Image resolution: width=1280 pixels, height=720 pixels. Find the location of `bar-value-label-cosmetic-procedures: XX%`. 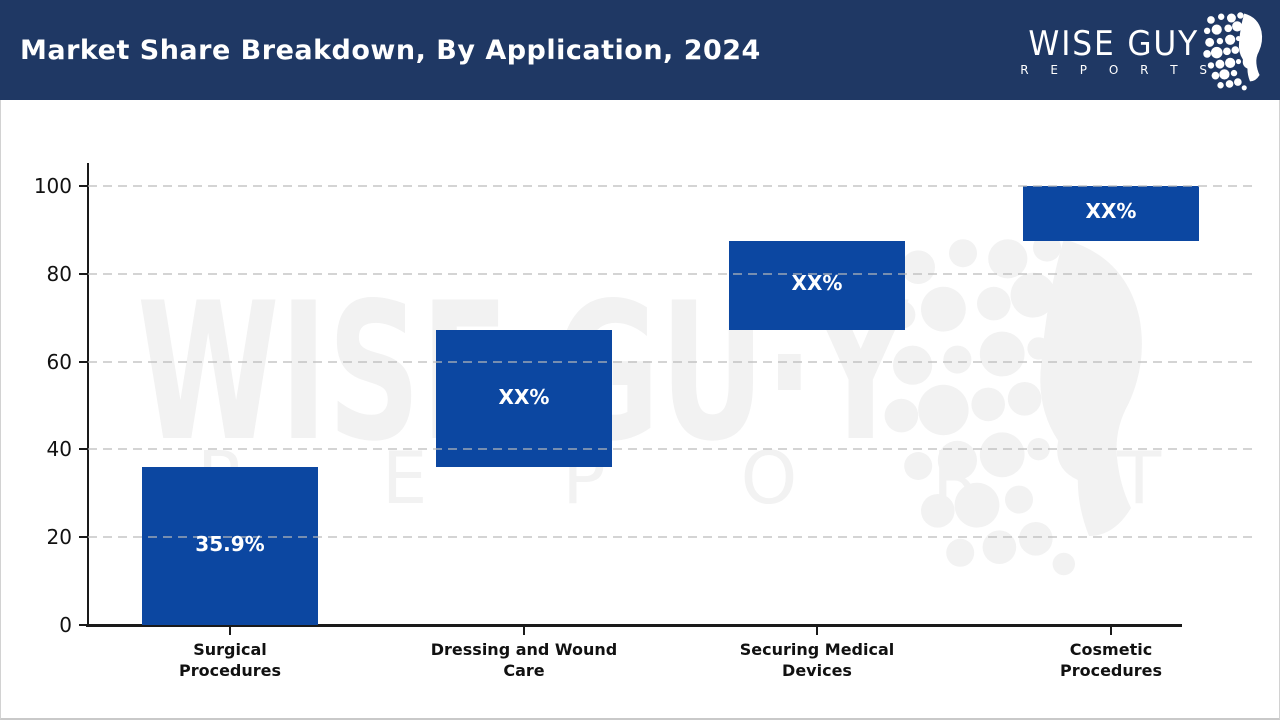

bar-value-label-cosmetic-procedures: XX% is located at coordinates (1111, 211).